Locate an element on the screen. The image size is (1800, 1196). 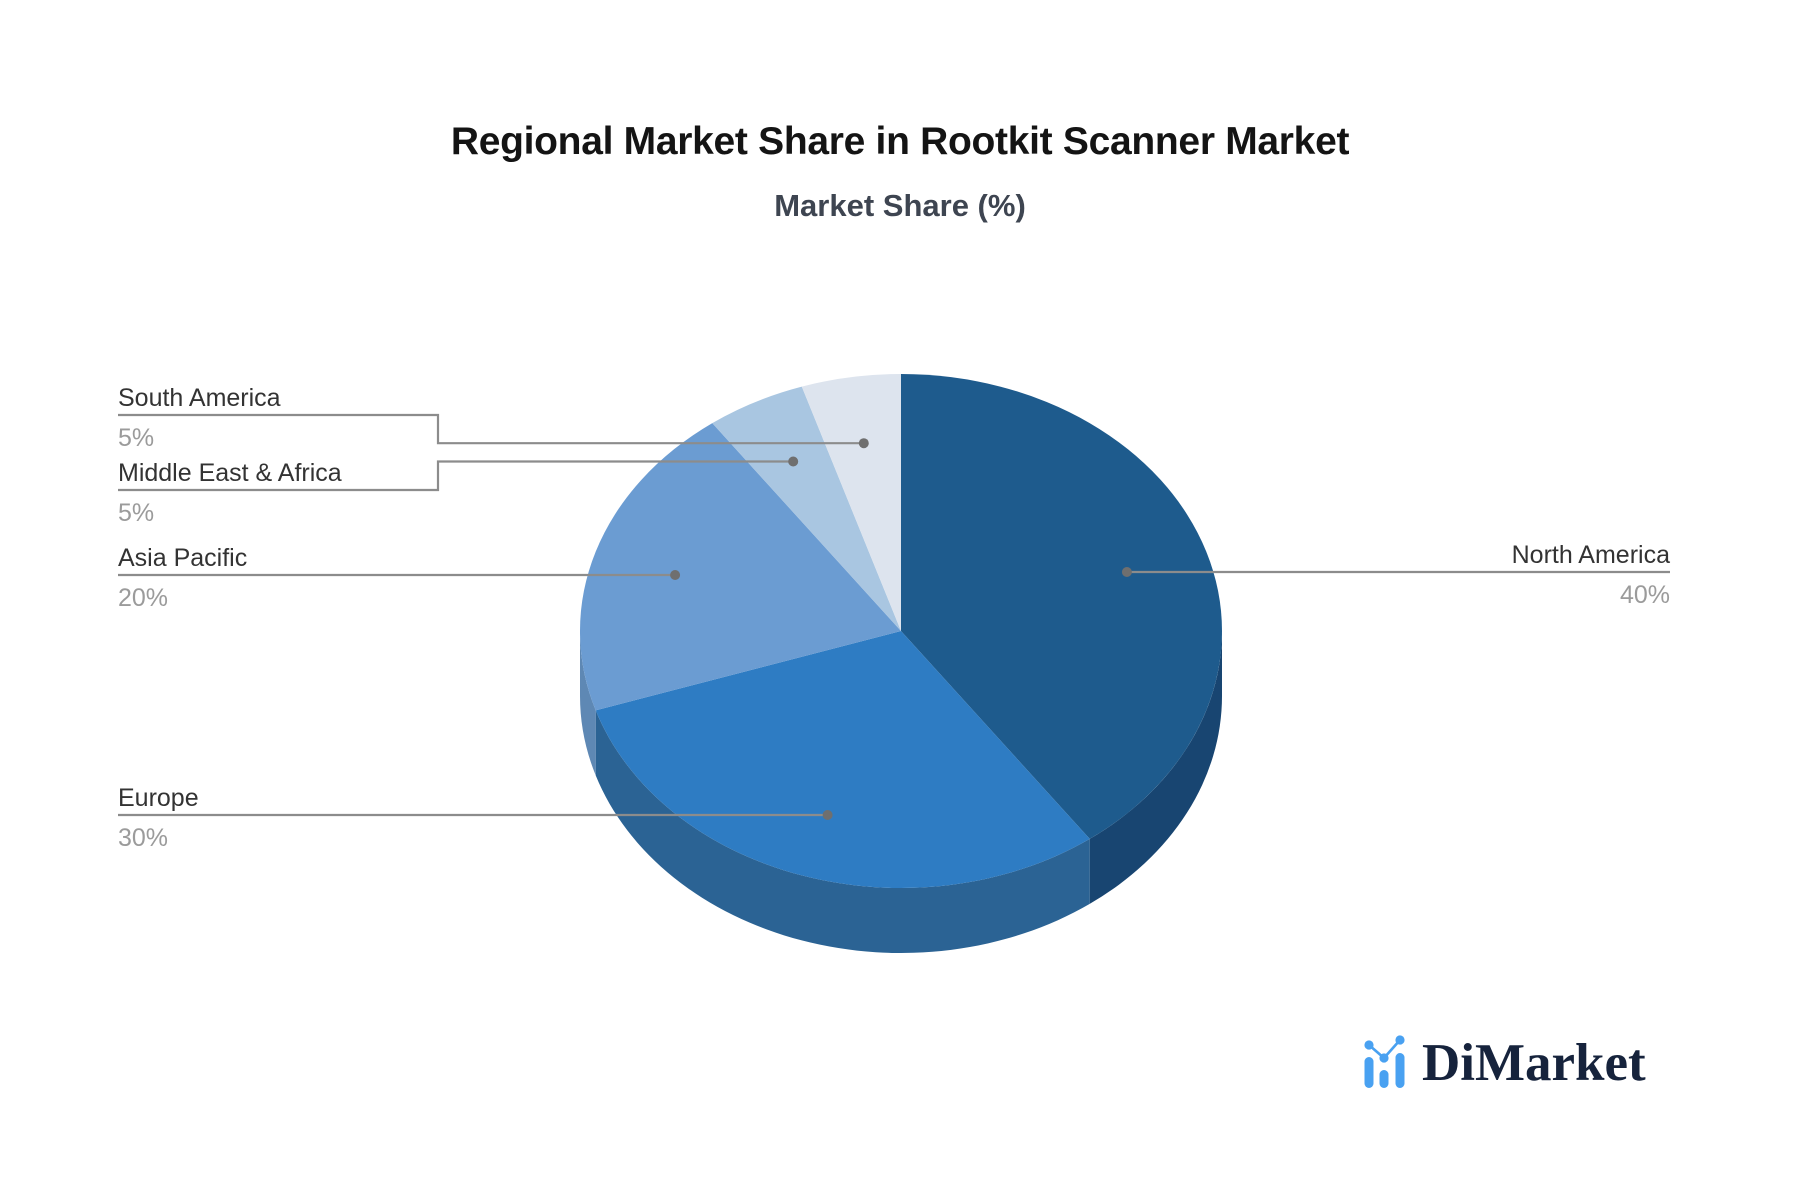
leader-dot-europe is located at coordinates (827, 815).